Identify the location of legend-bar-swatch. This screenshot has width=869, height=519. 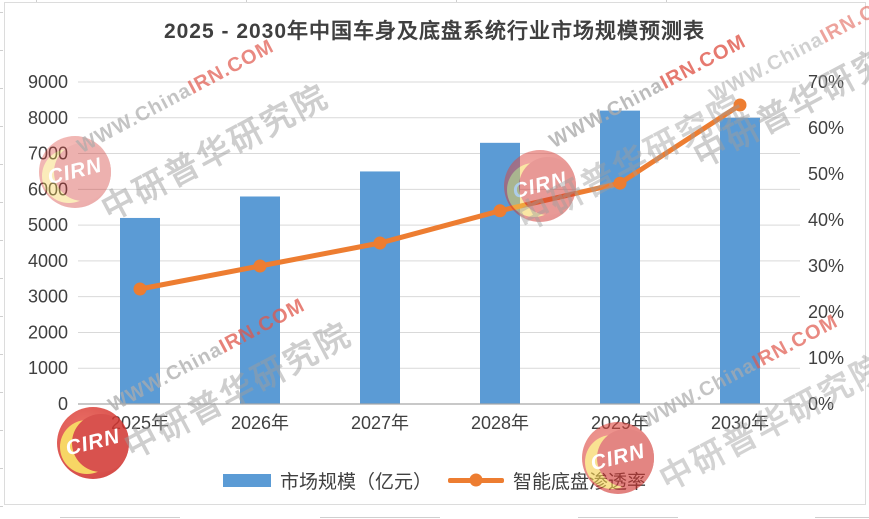
(246, 480).